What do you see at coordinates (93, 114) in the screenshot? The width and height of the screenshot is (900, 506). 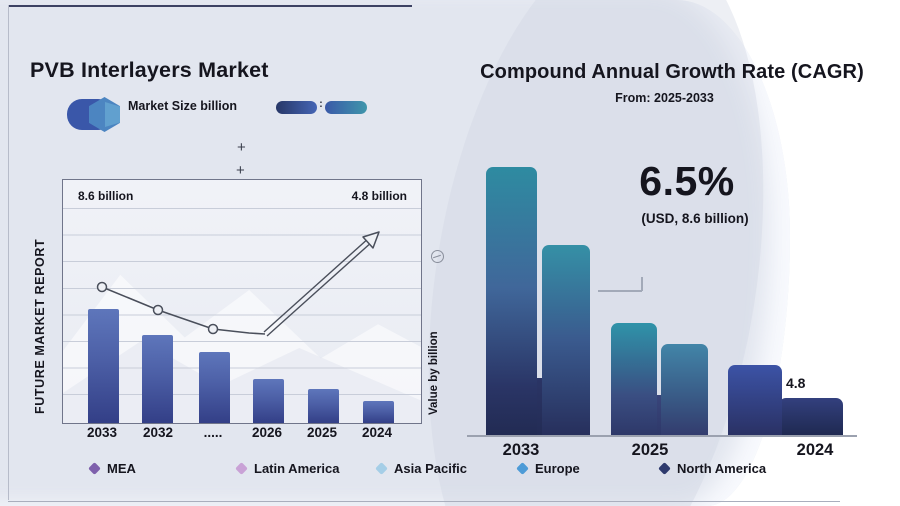 I see `database-cylinder-icon` at bounding box center [93, 114].